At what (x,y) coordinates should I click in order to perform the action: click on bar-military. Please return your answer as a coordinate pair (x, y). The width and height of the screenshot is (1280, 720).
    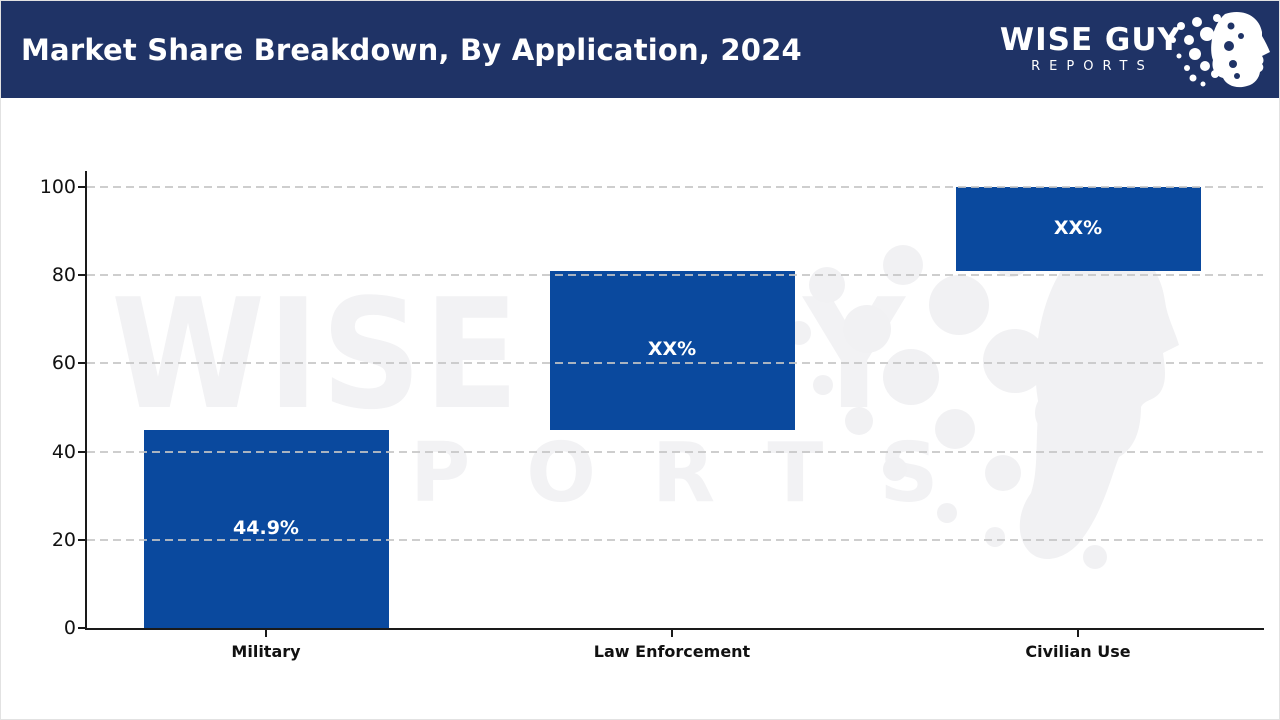
    Looking at the image, I should click on (266, 528).